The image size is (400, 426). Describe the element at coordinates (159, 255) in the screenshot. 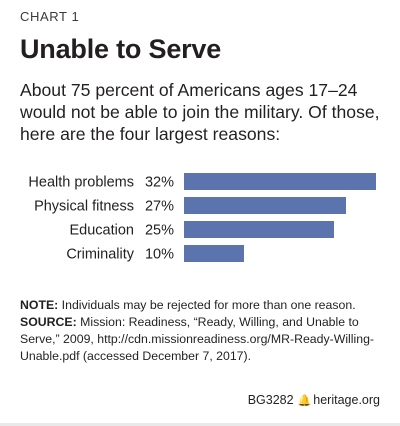

I see `value-label-criminality: 10%` at that location.